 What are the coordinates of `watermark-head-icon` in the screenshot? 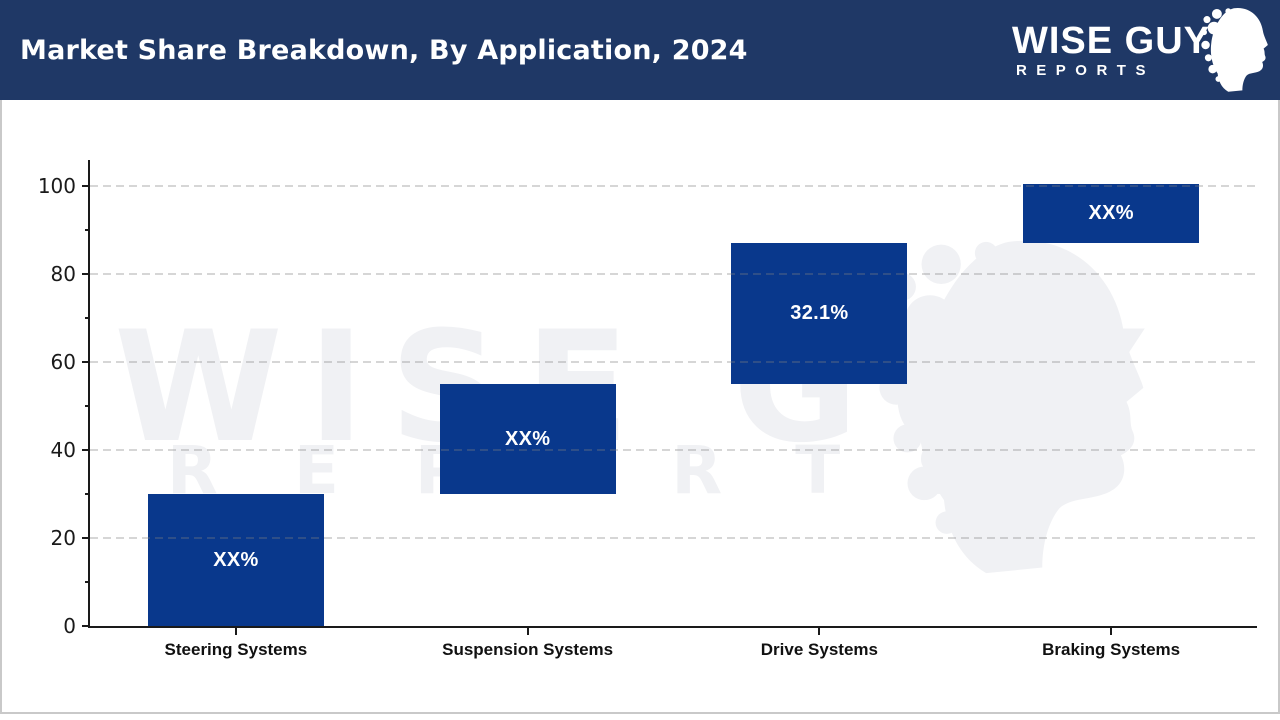 It's located at (1011, 407).